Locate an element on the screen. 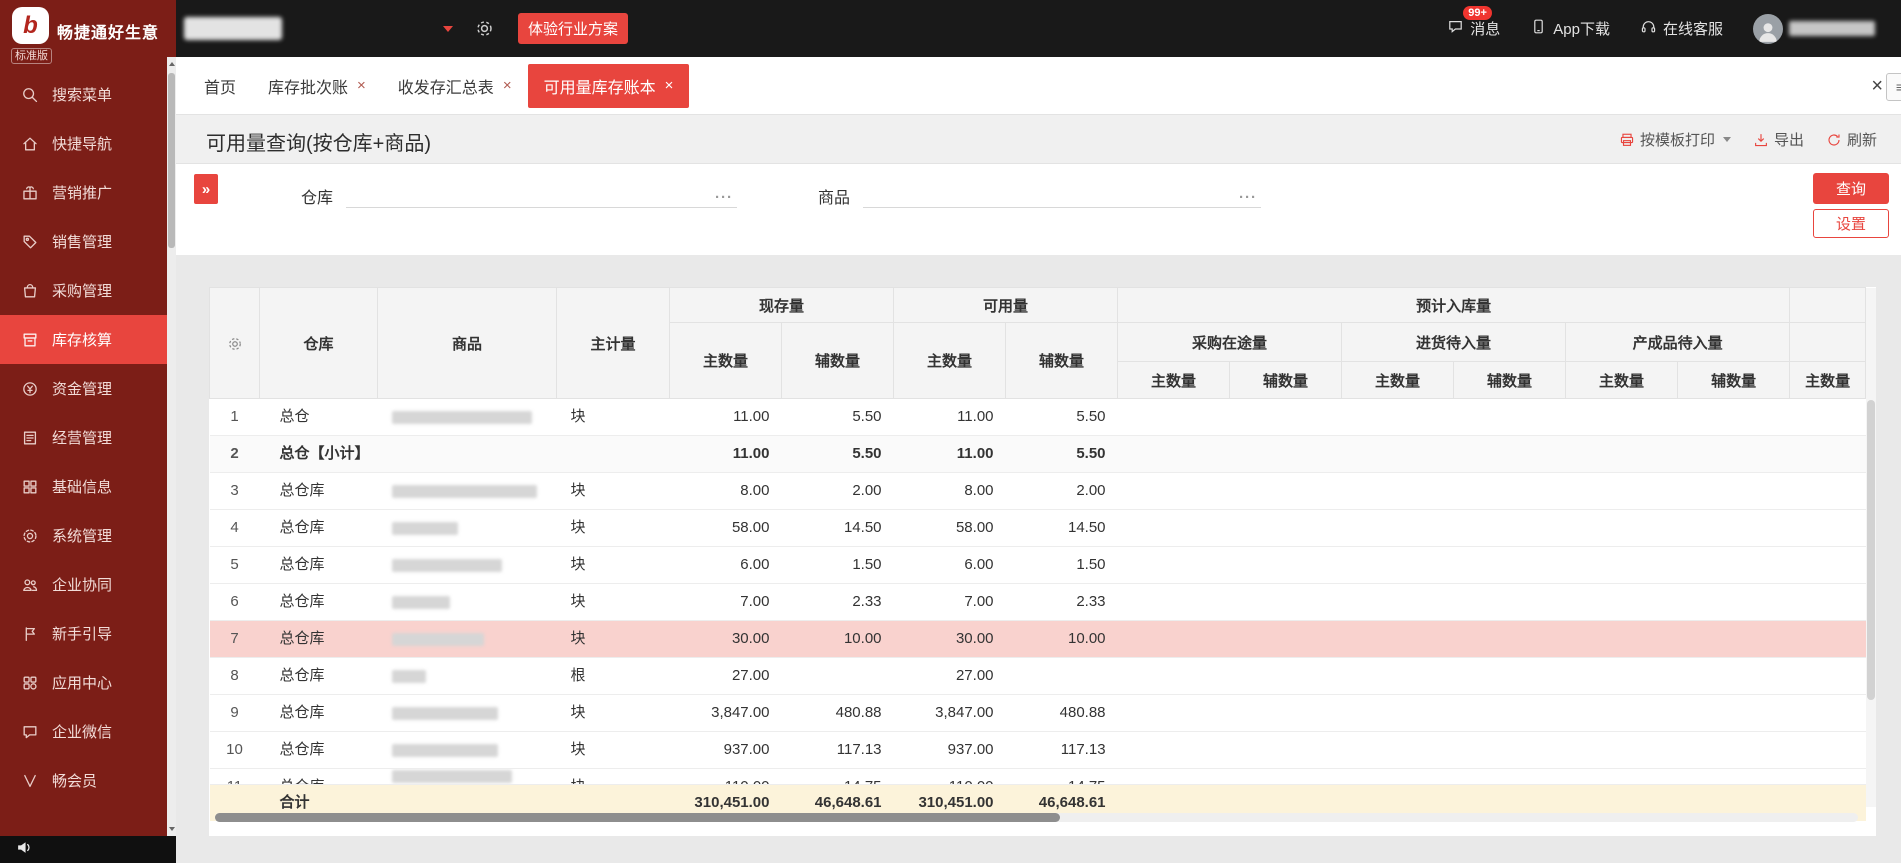 This screenshot has width=1901, height=863. scroll-down-arrow is located at coordinates (171, 829).